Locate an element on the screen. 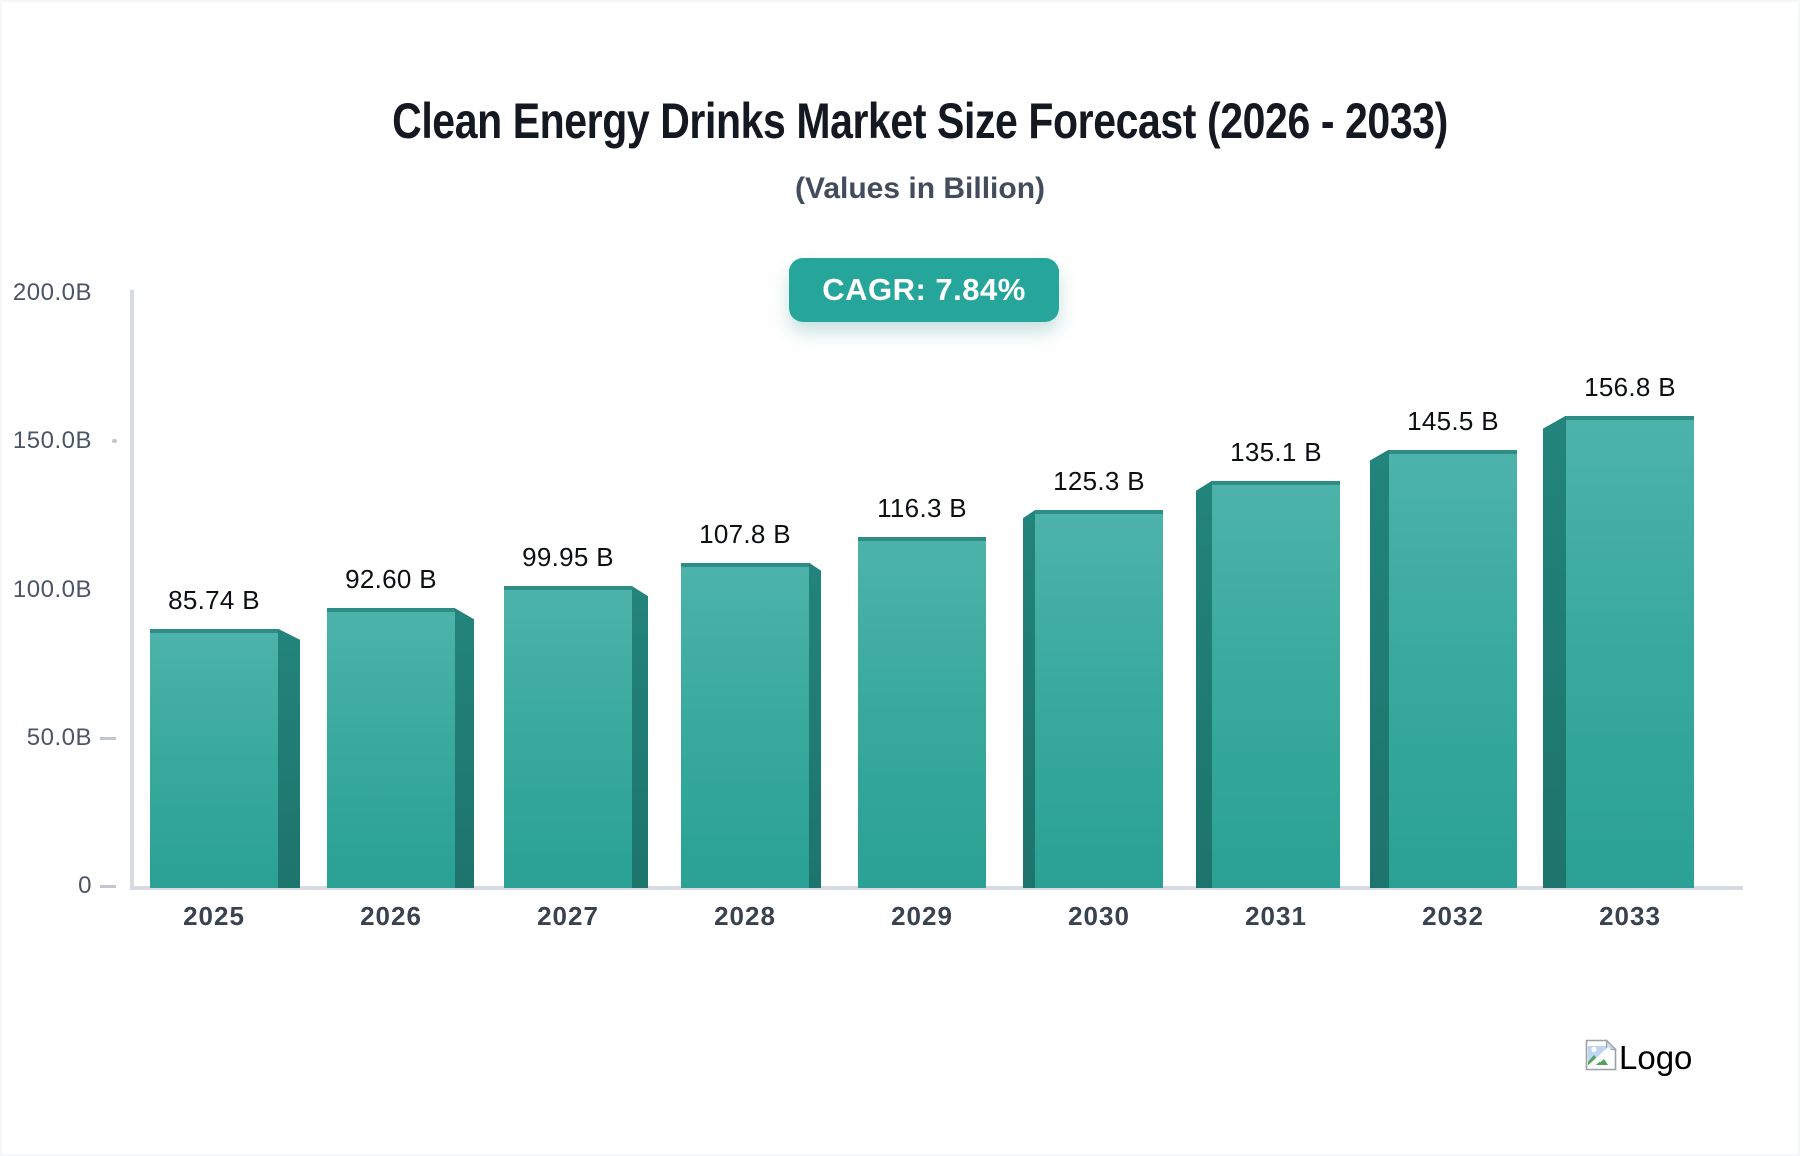  cagr-badge: CAGR: 7.84% is located at coordinates (924, 290).